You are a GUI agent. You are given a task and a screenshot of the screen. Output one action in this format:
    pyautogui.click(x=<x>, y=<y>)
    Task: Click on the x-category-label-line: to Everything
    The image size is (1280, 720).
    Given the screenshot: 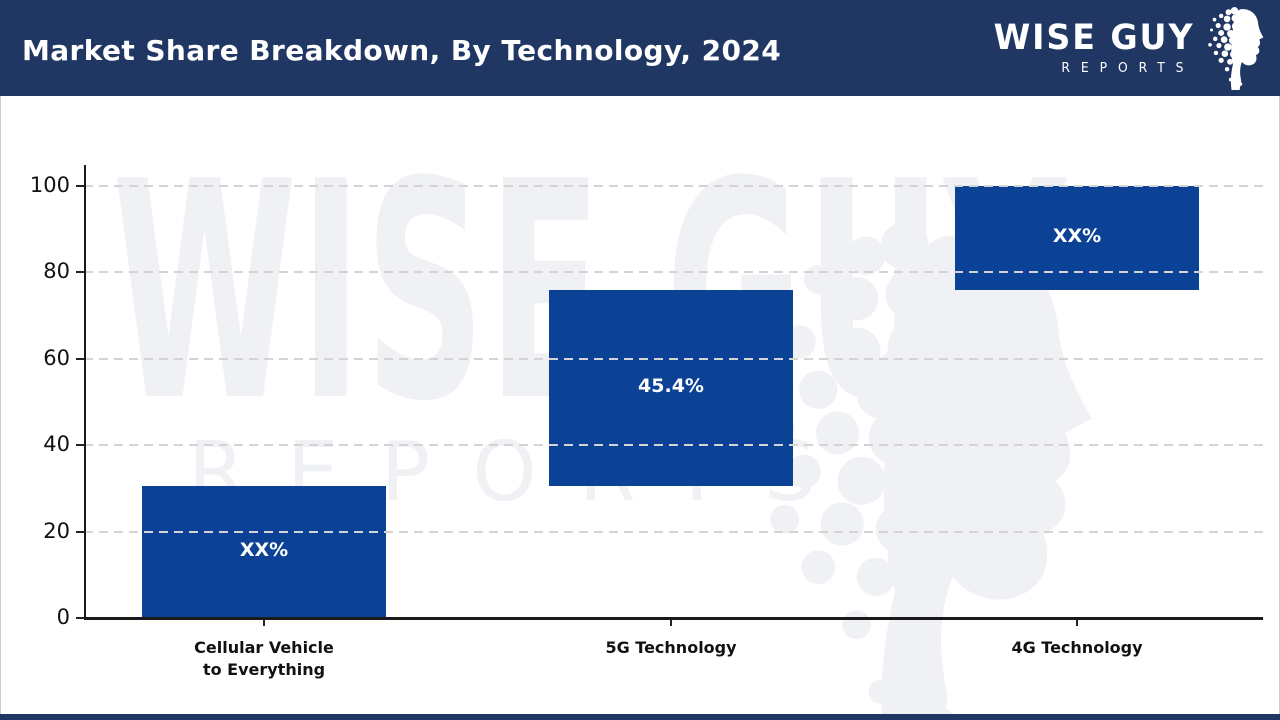 What is the action you would take?
    pyautogui.click(x=264, y=669)
    